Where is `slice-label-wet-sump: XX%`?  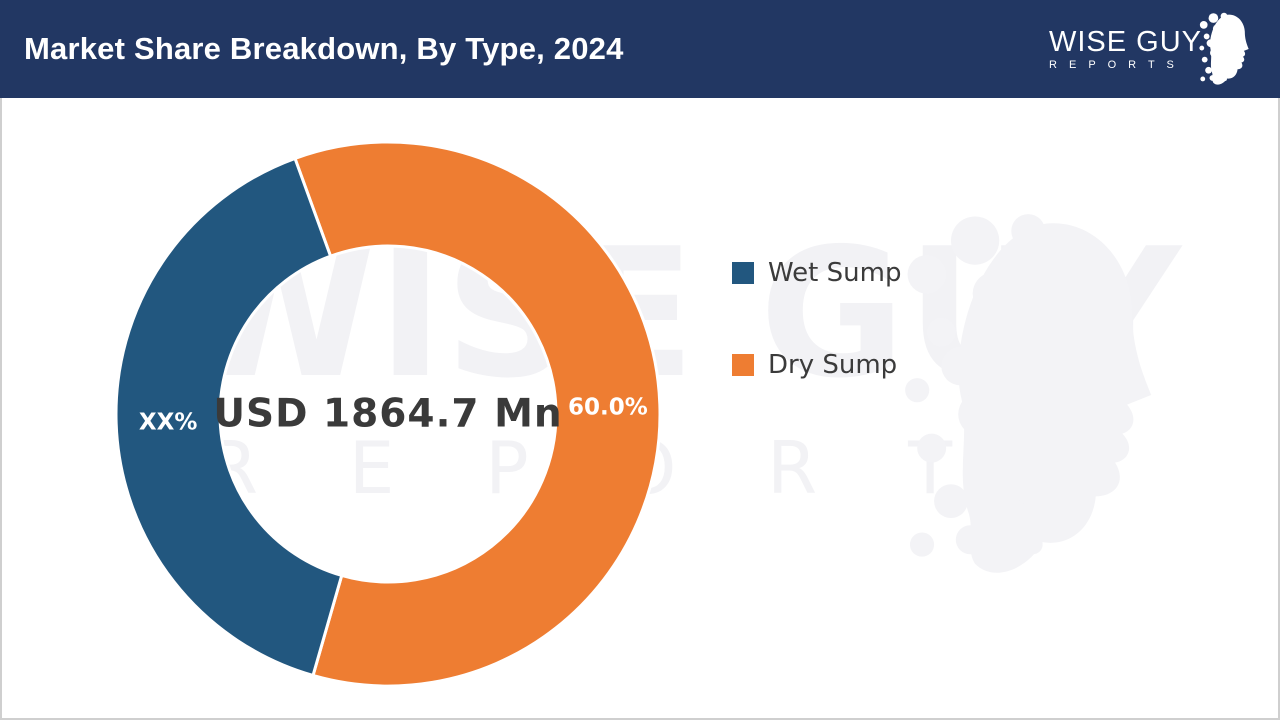
slice-label-wet-sump: XX% is located at coordinates (168, 423).